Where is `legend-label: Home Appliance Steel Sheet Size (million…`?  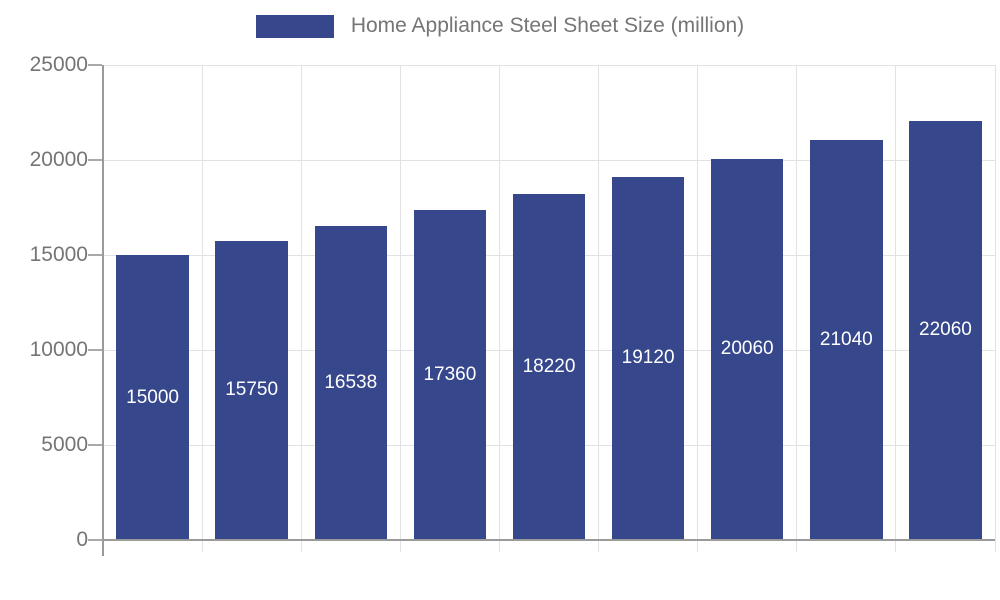
legend-label: Home Appliance Steel Sheet Size (million… is located at coordinates (547, 25).